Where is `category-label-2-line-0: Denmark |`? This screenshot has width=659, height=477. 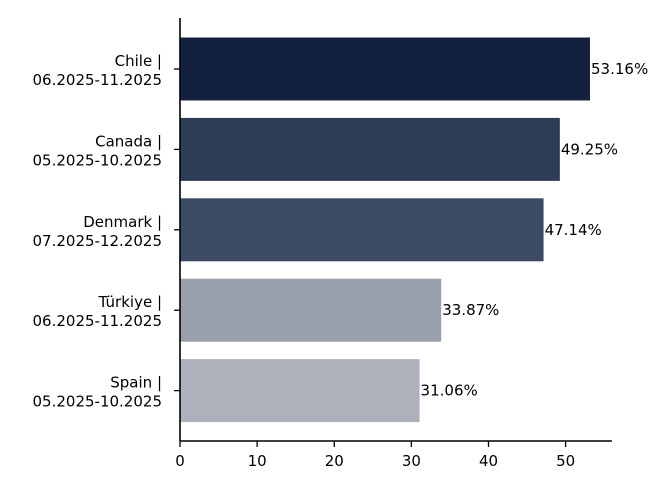 category-label-2-line-0: Denmark | is located at coordinates (122, 222).